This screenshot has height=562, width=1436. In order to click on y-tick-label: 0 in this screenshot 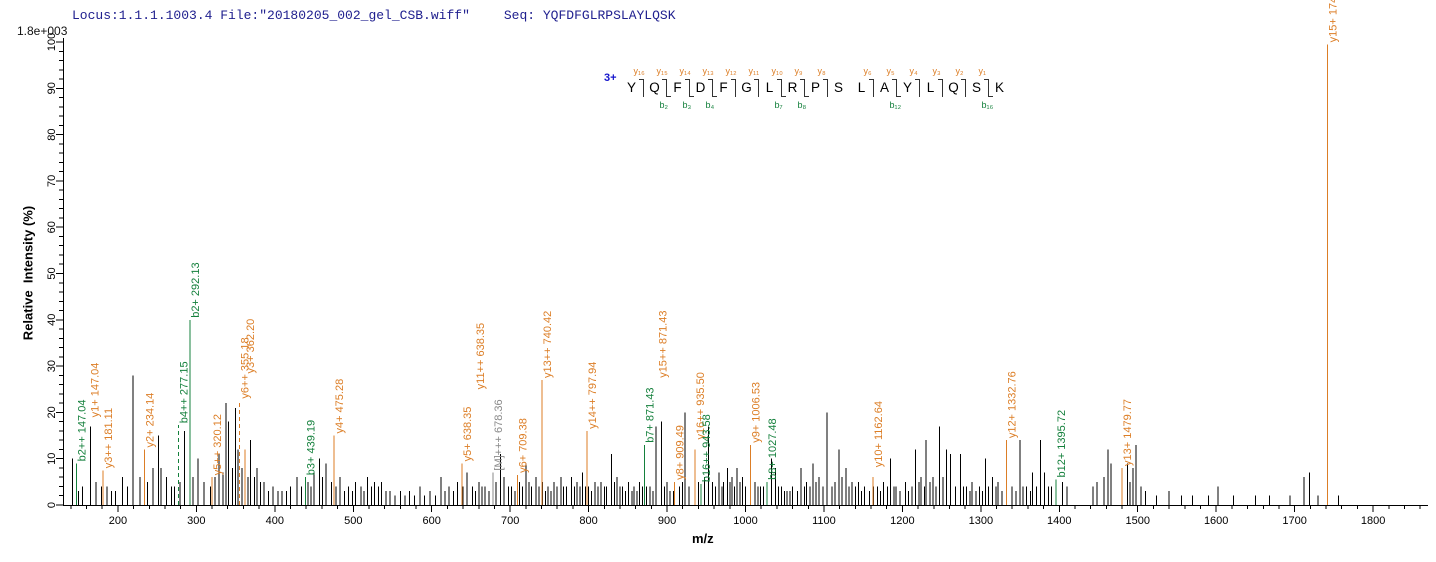, I will do `click(52, 505)`.